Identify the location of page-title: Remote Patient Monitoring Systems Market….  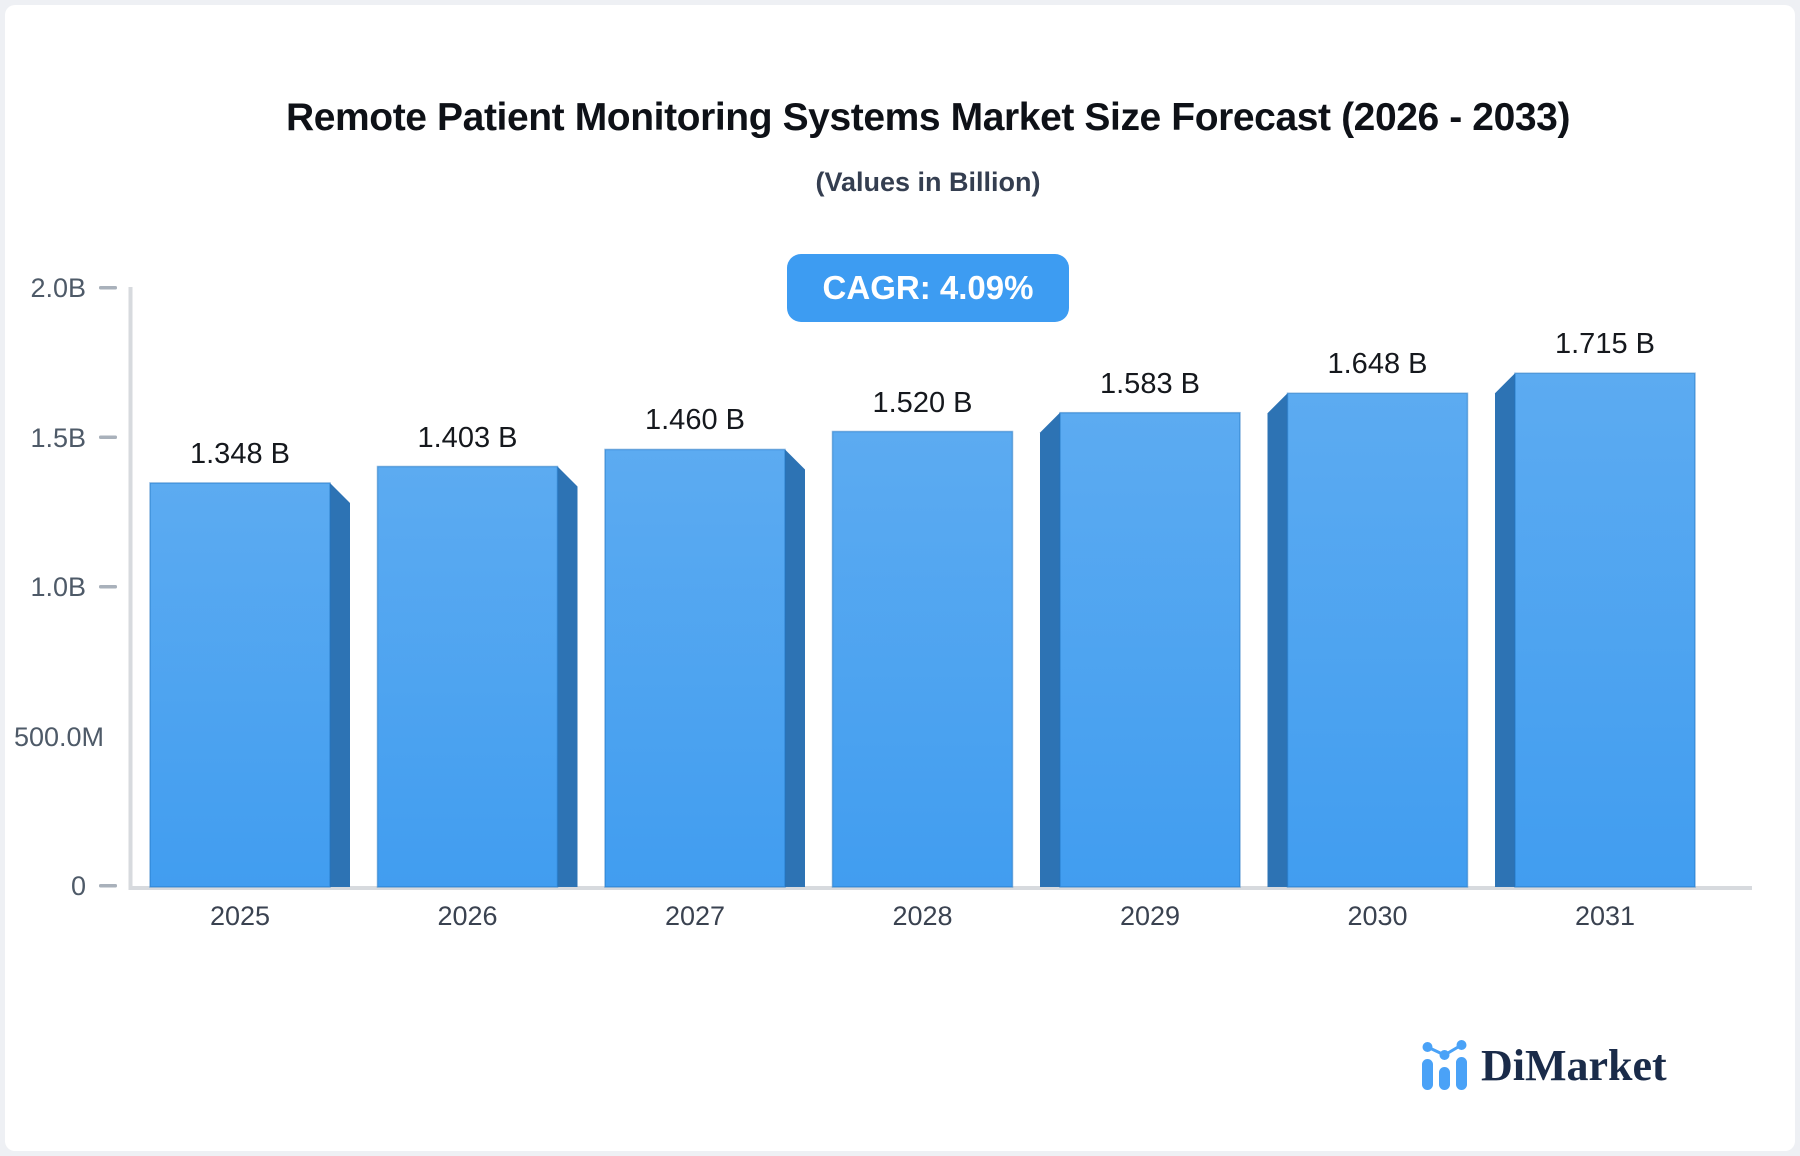
(928, 117).